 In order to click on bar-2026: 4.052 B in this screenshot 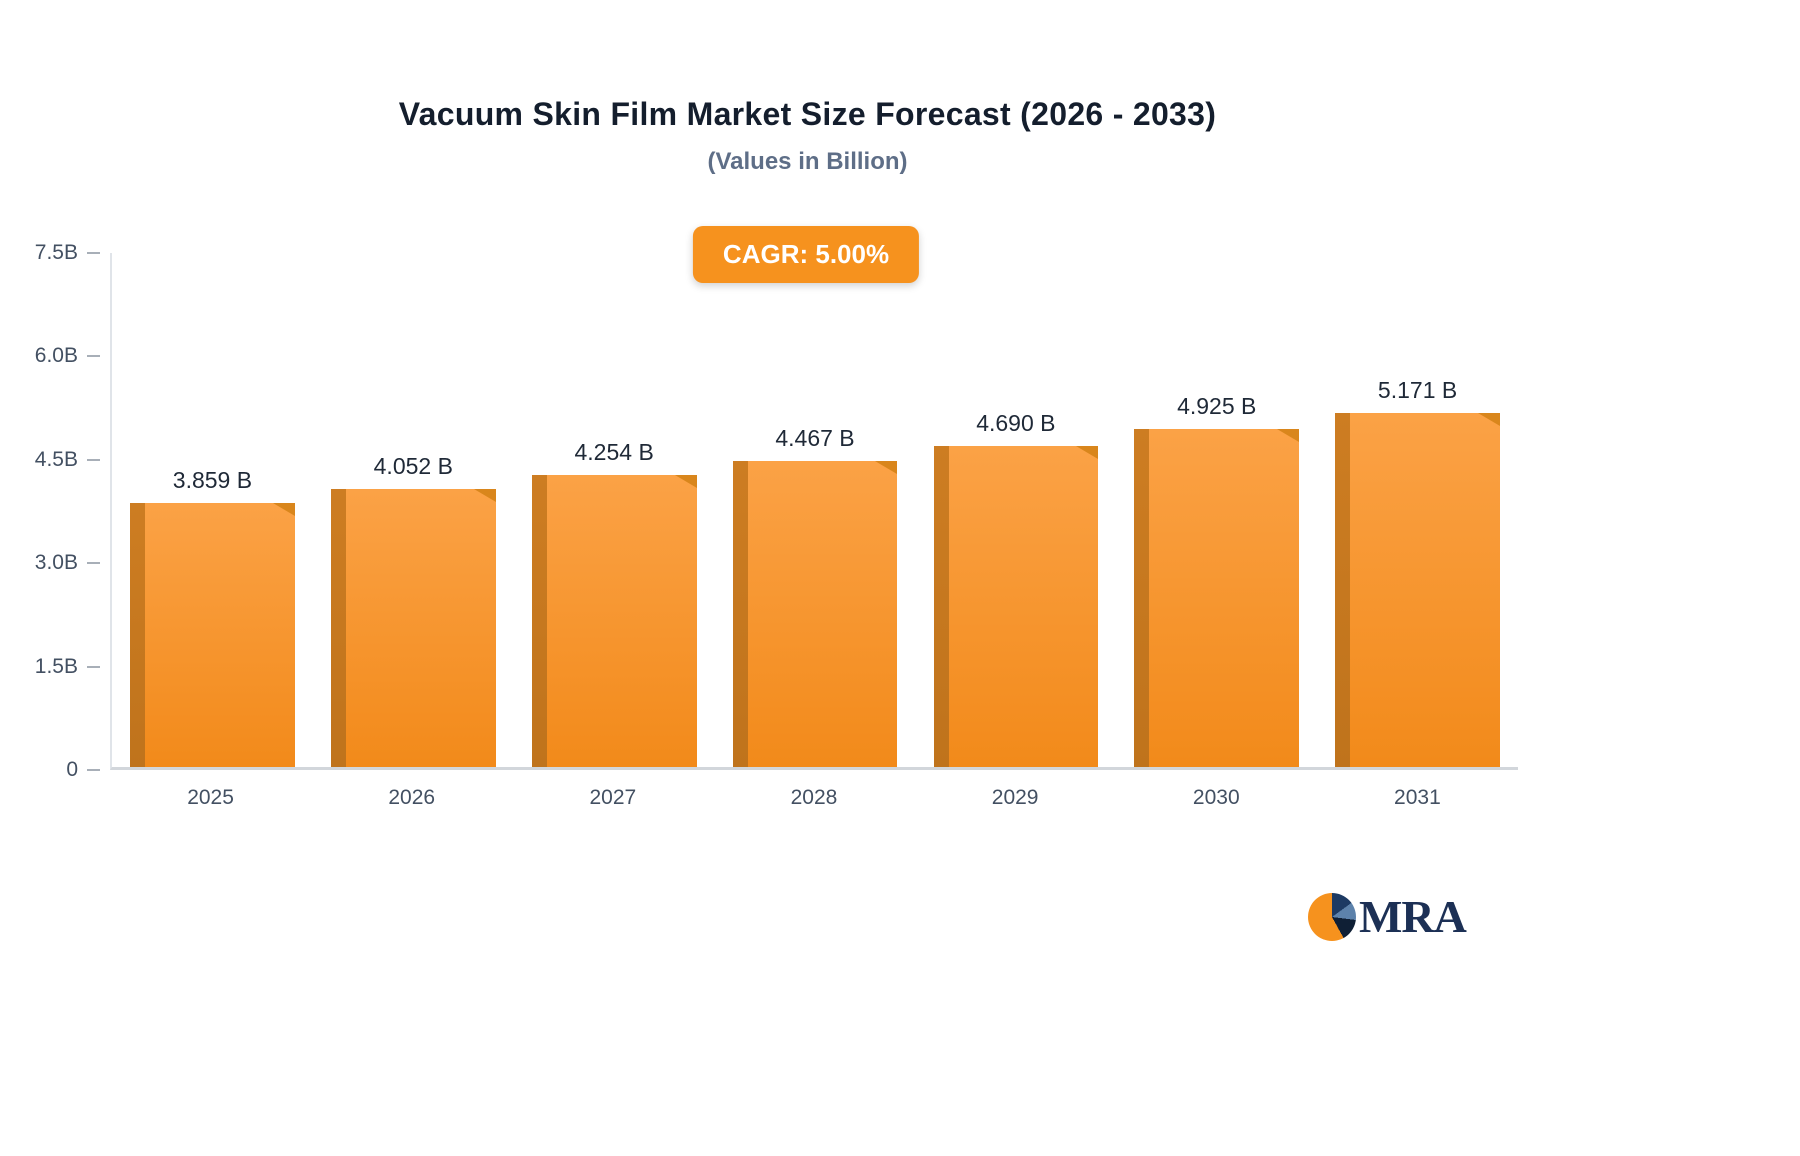, I will do `click(413, 610)`.